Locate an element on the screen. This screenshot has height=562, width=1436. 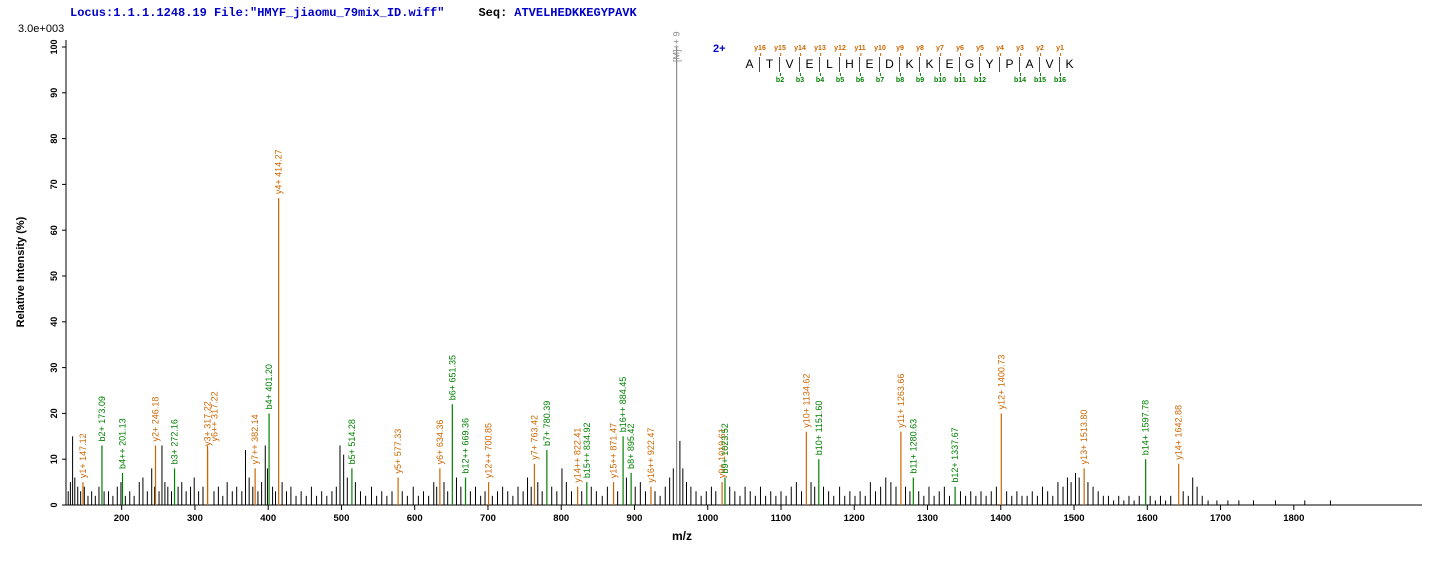
b-ion-label: b9 is located at coordinates (920, 78).